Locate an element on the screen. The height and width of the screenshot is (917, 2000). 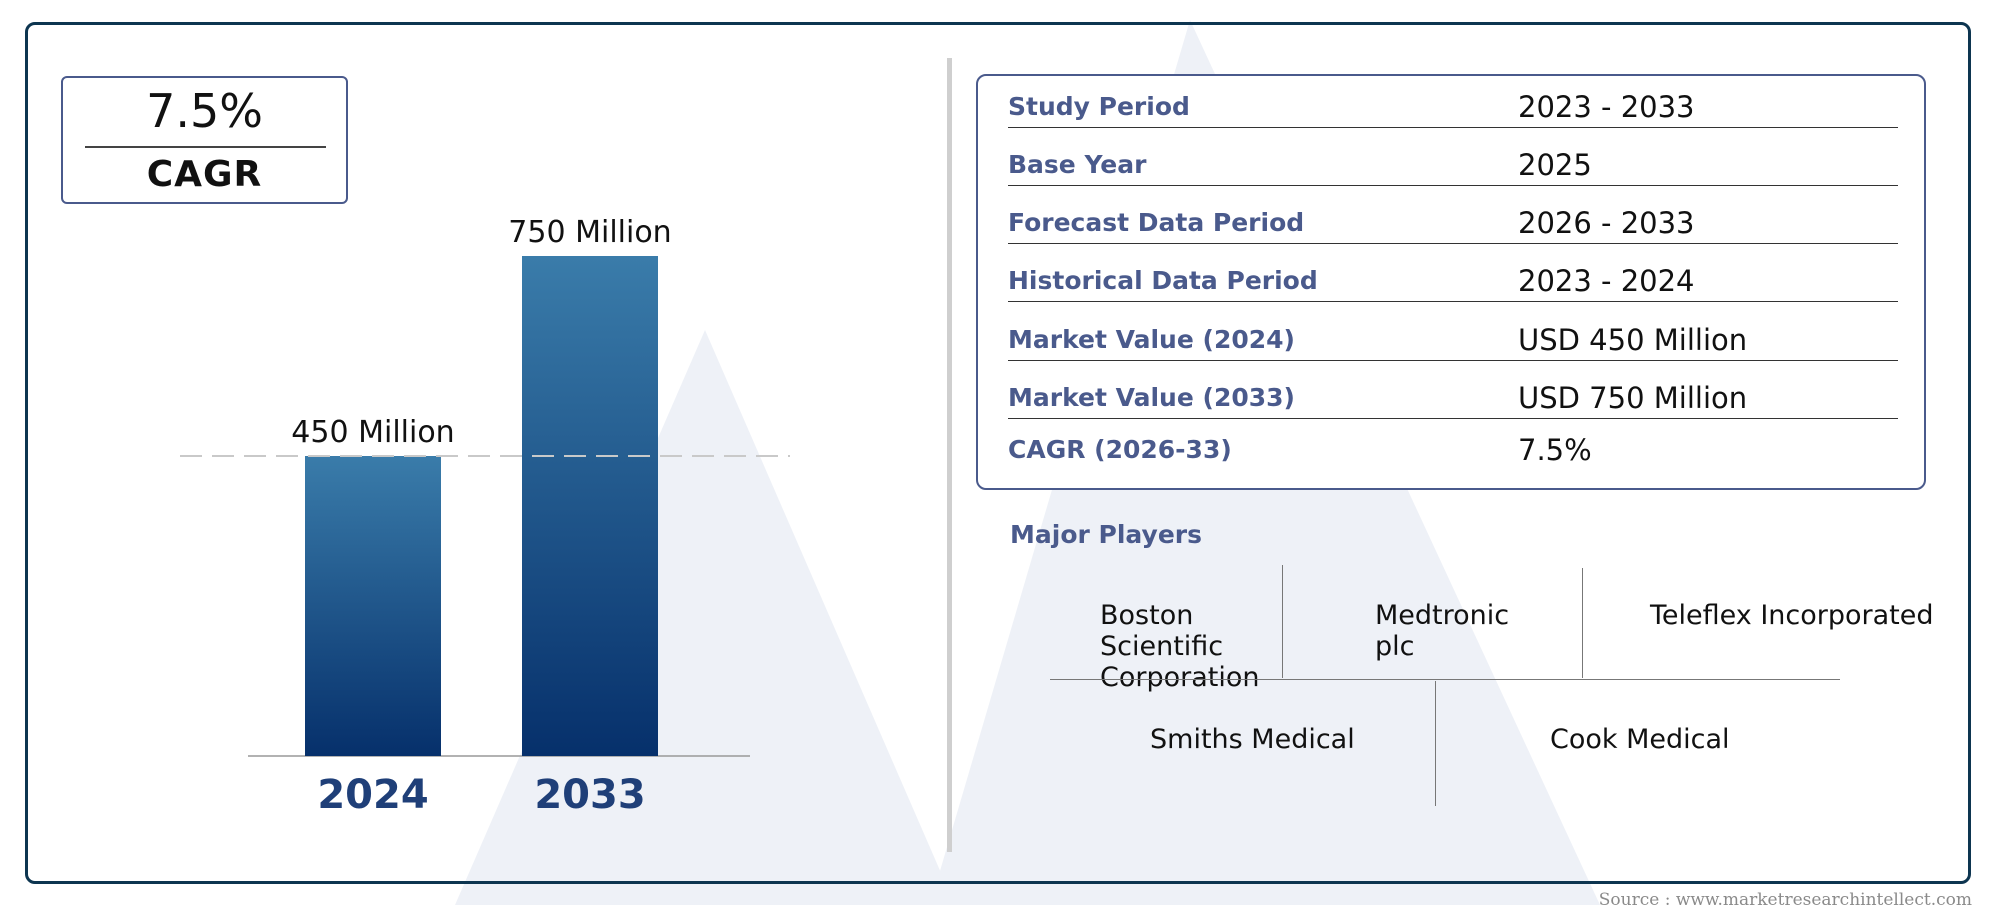
details-label: Market Value (2024) is located at coordinates (1151, 339).